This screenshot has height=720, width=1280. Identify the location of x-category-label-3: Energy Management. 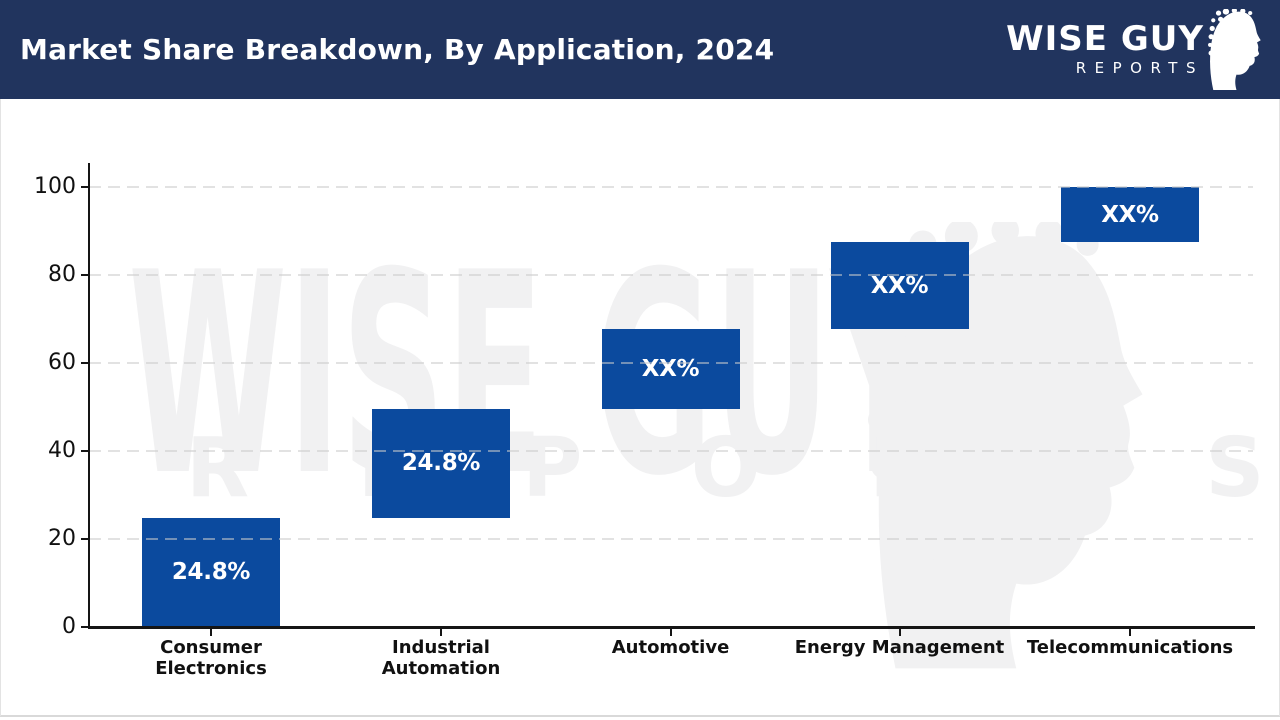
(899, 647).